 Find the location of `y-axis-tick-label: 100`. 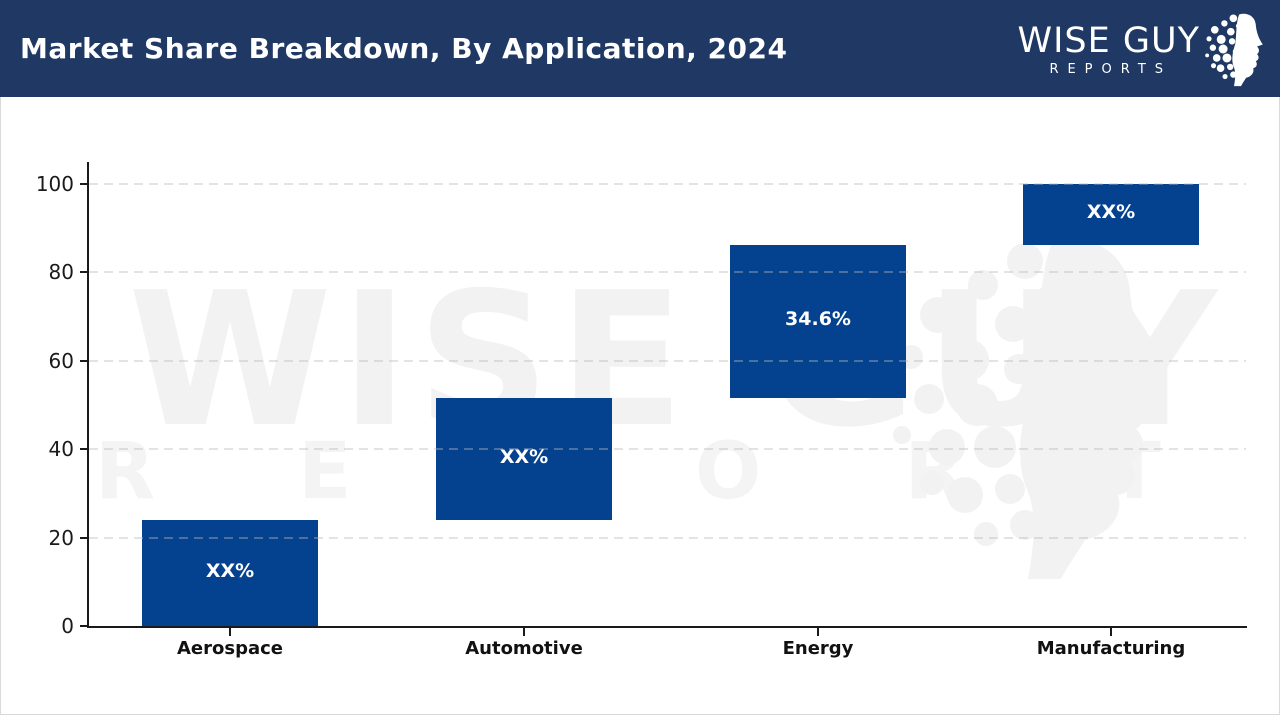

y-axis-tick-label: 100 is located at coordinates (54, 184).